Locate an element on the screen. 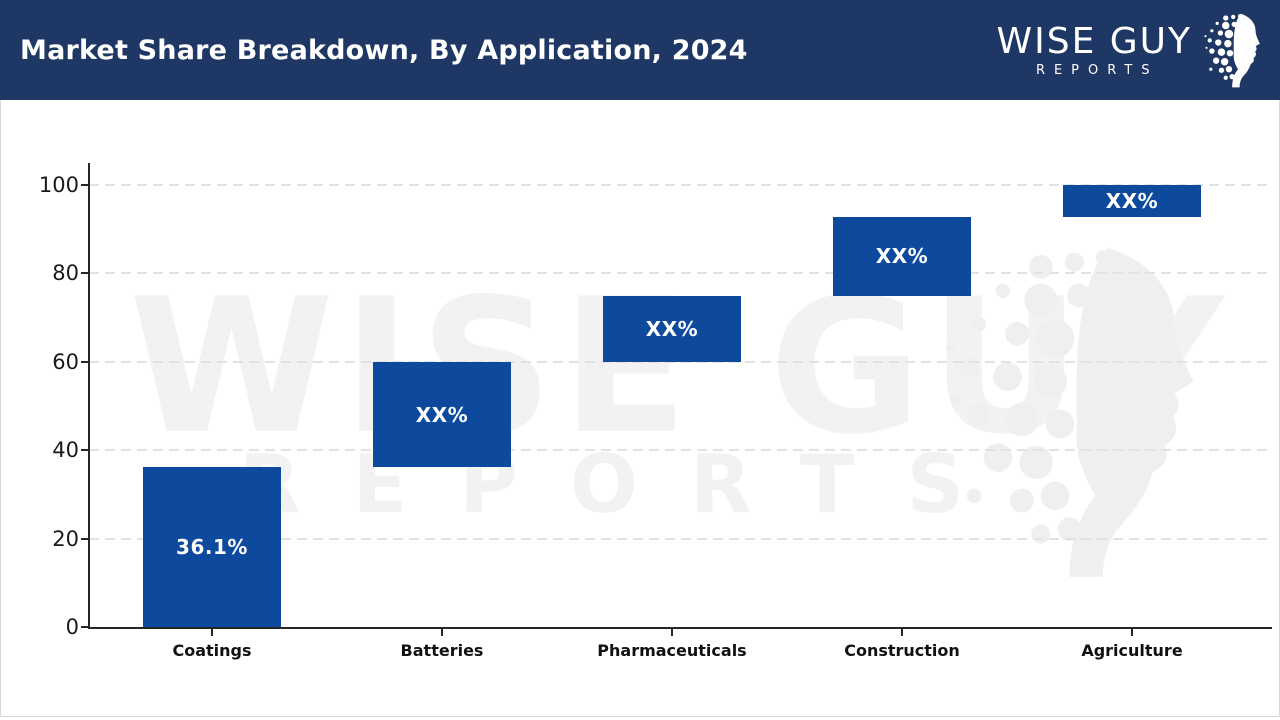 The width and height of the screenshot is (1280, 720). watermark-subtext: REPORTS is located at coordinates (628, 484).